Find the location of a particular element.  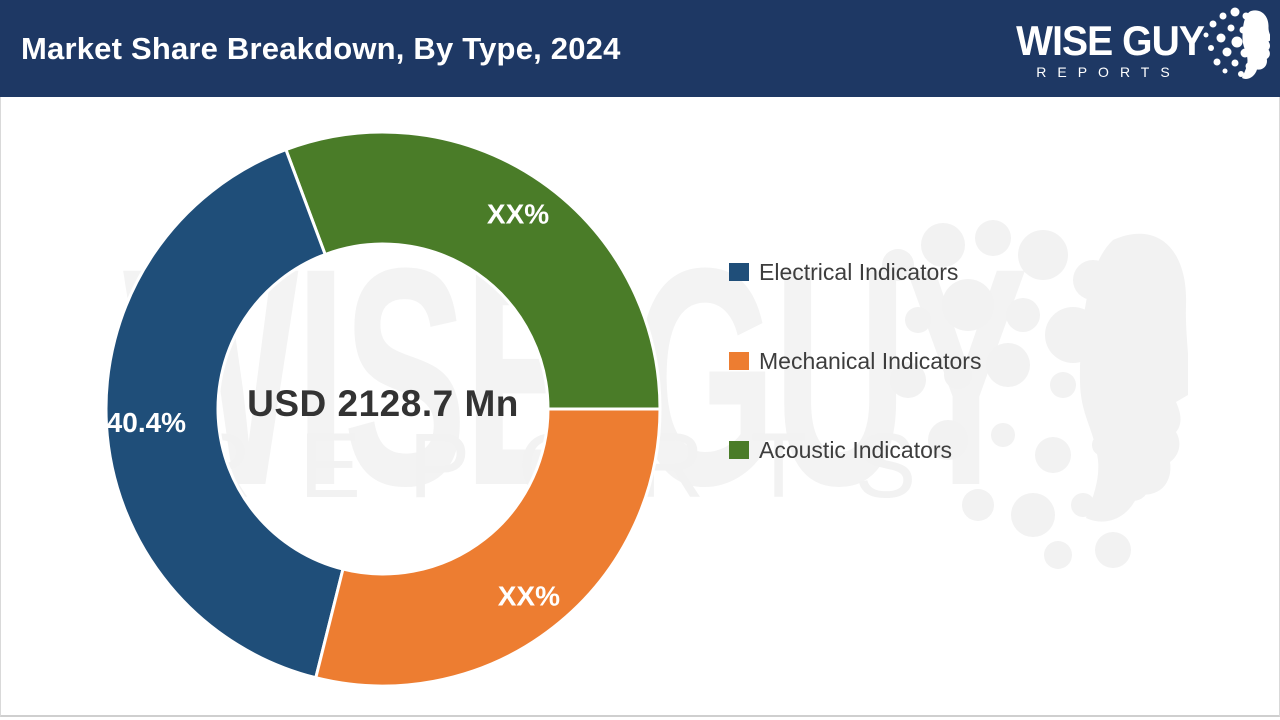

slice-label-mechanical-indicators: XX% is located at coordinates (529, 595).